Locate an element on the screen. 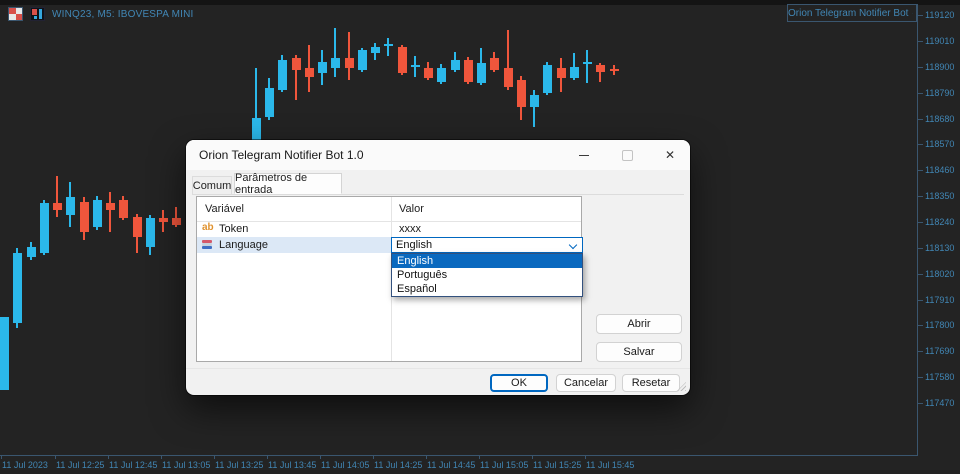 This screenshot has height=474, width=960. cancelar-button: Cancelar is located at coordinates (586, 383).